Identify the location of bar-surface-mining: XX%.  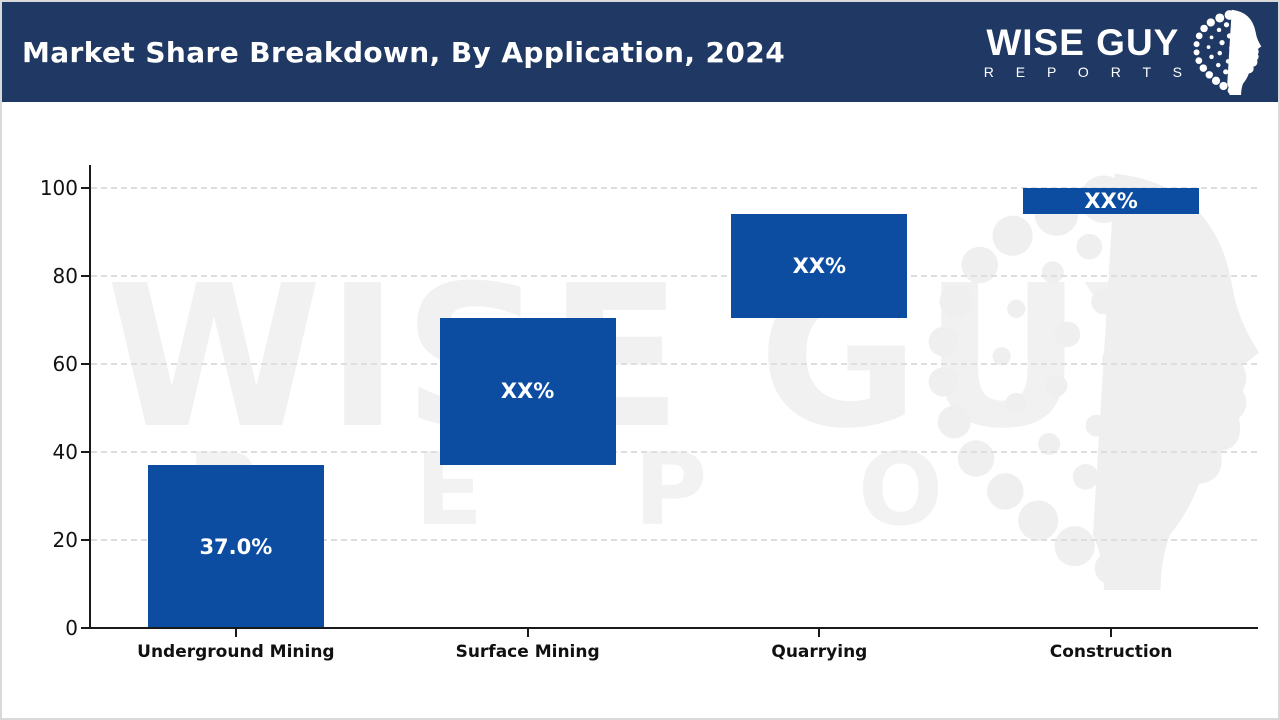
(527, 391).